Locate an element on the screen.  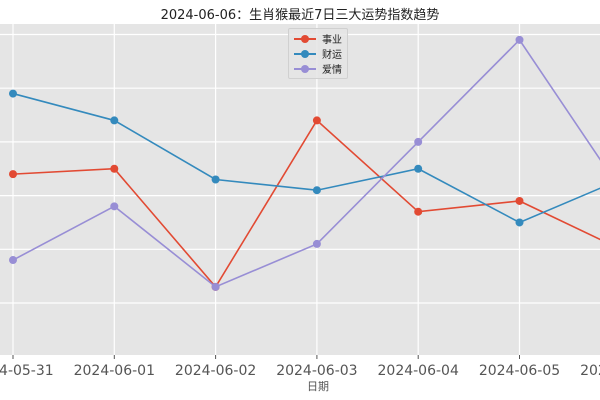
x-tick-label: 2024-06-01 is located at coordinates (114, 371).